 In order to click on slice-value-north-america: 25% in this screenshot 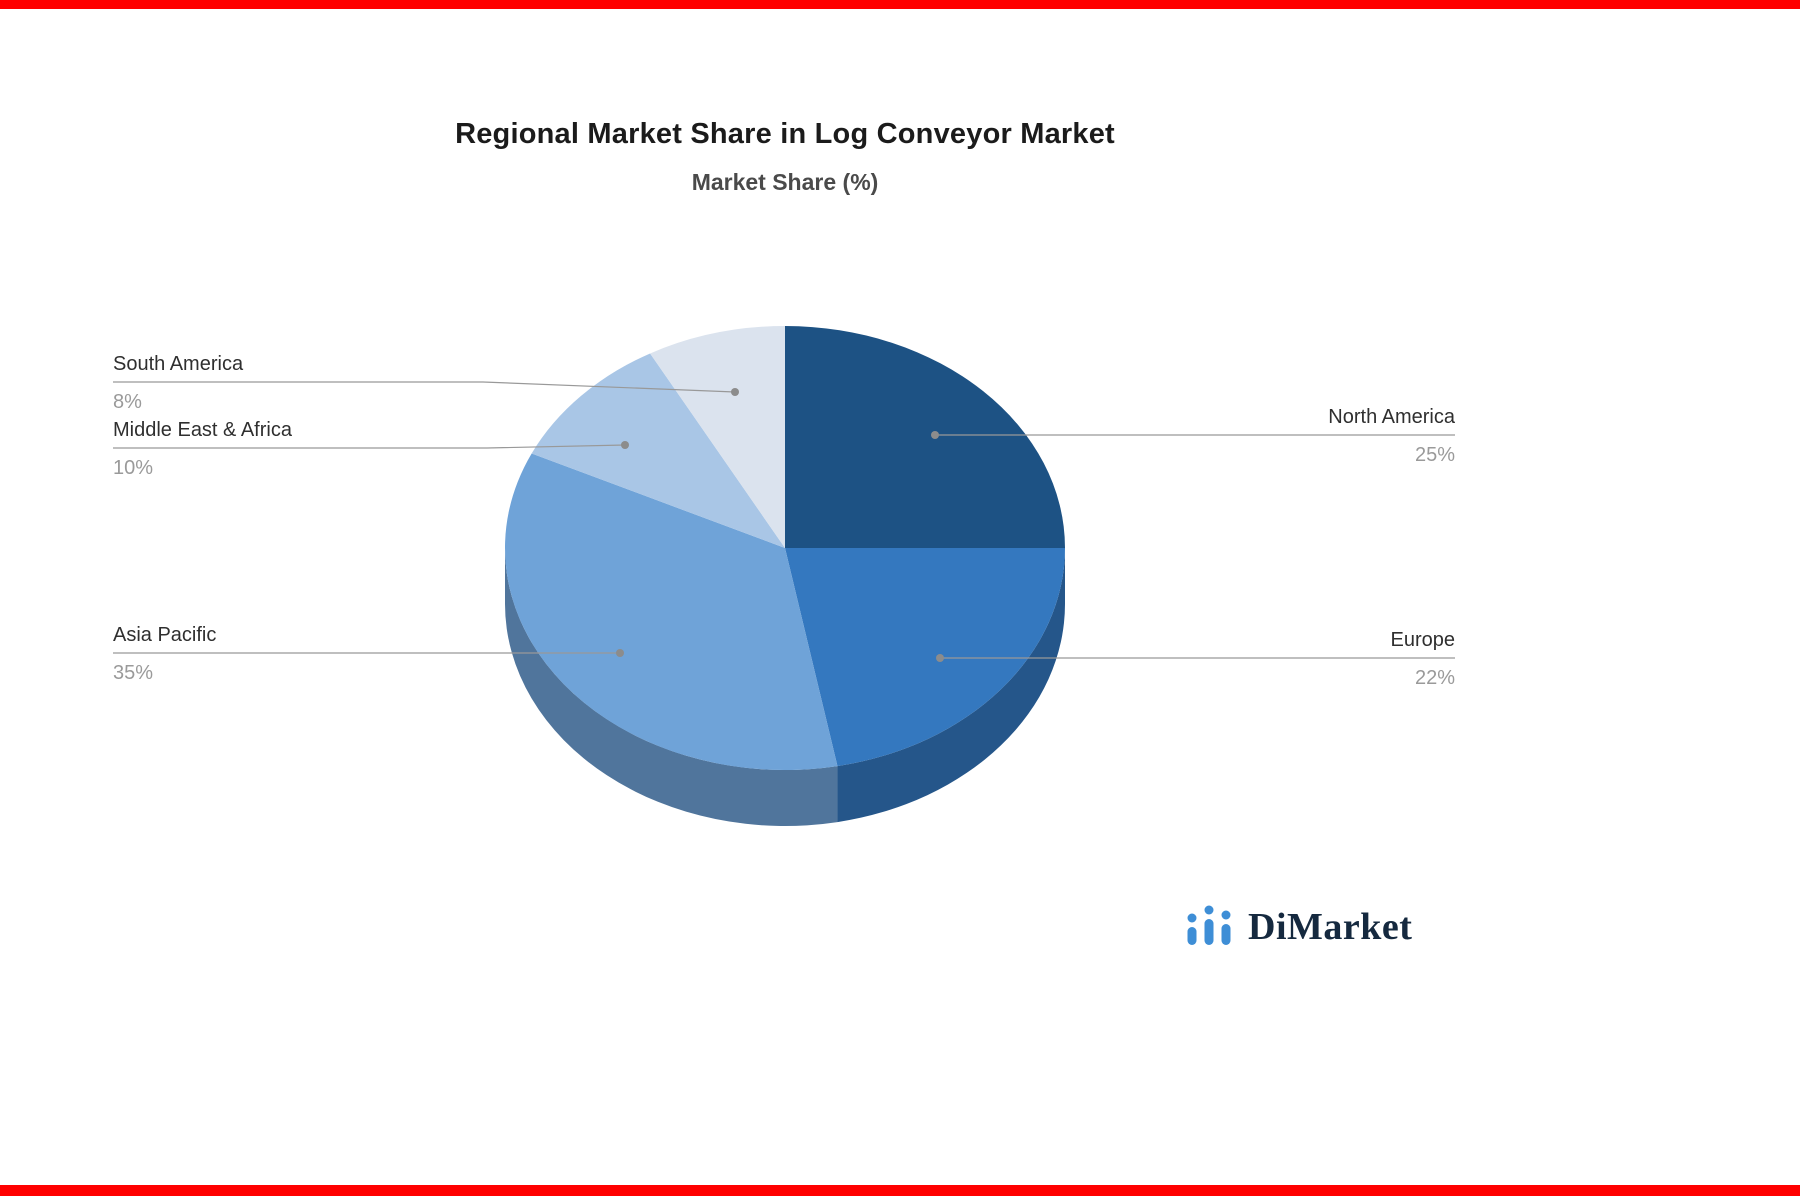, I will do `click(1434, 455)`.